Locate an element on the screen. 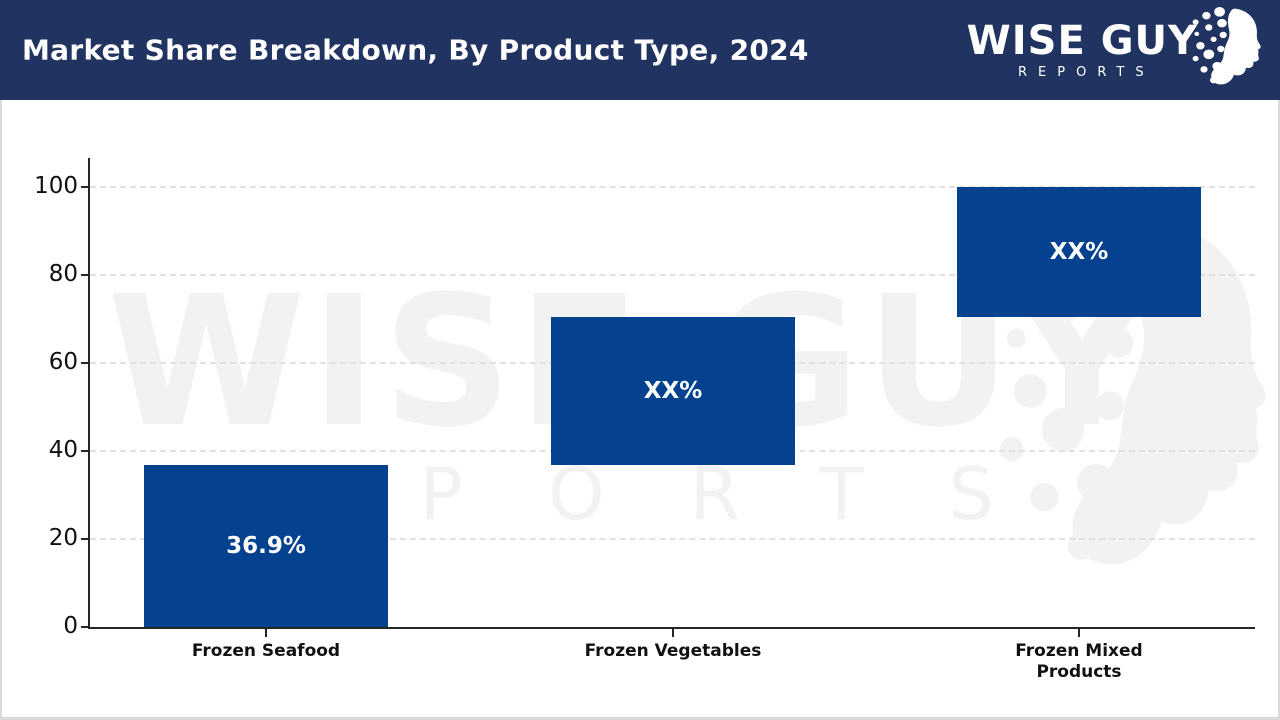  x-category-label: Frozen Seafood is located at coordinates (266, 651).